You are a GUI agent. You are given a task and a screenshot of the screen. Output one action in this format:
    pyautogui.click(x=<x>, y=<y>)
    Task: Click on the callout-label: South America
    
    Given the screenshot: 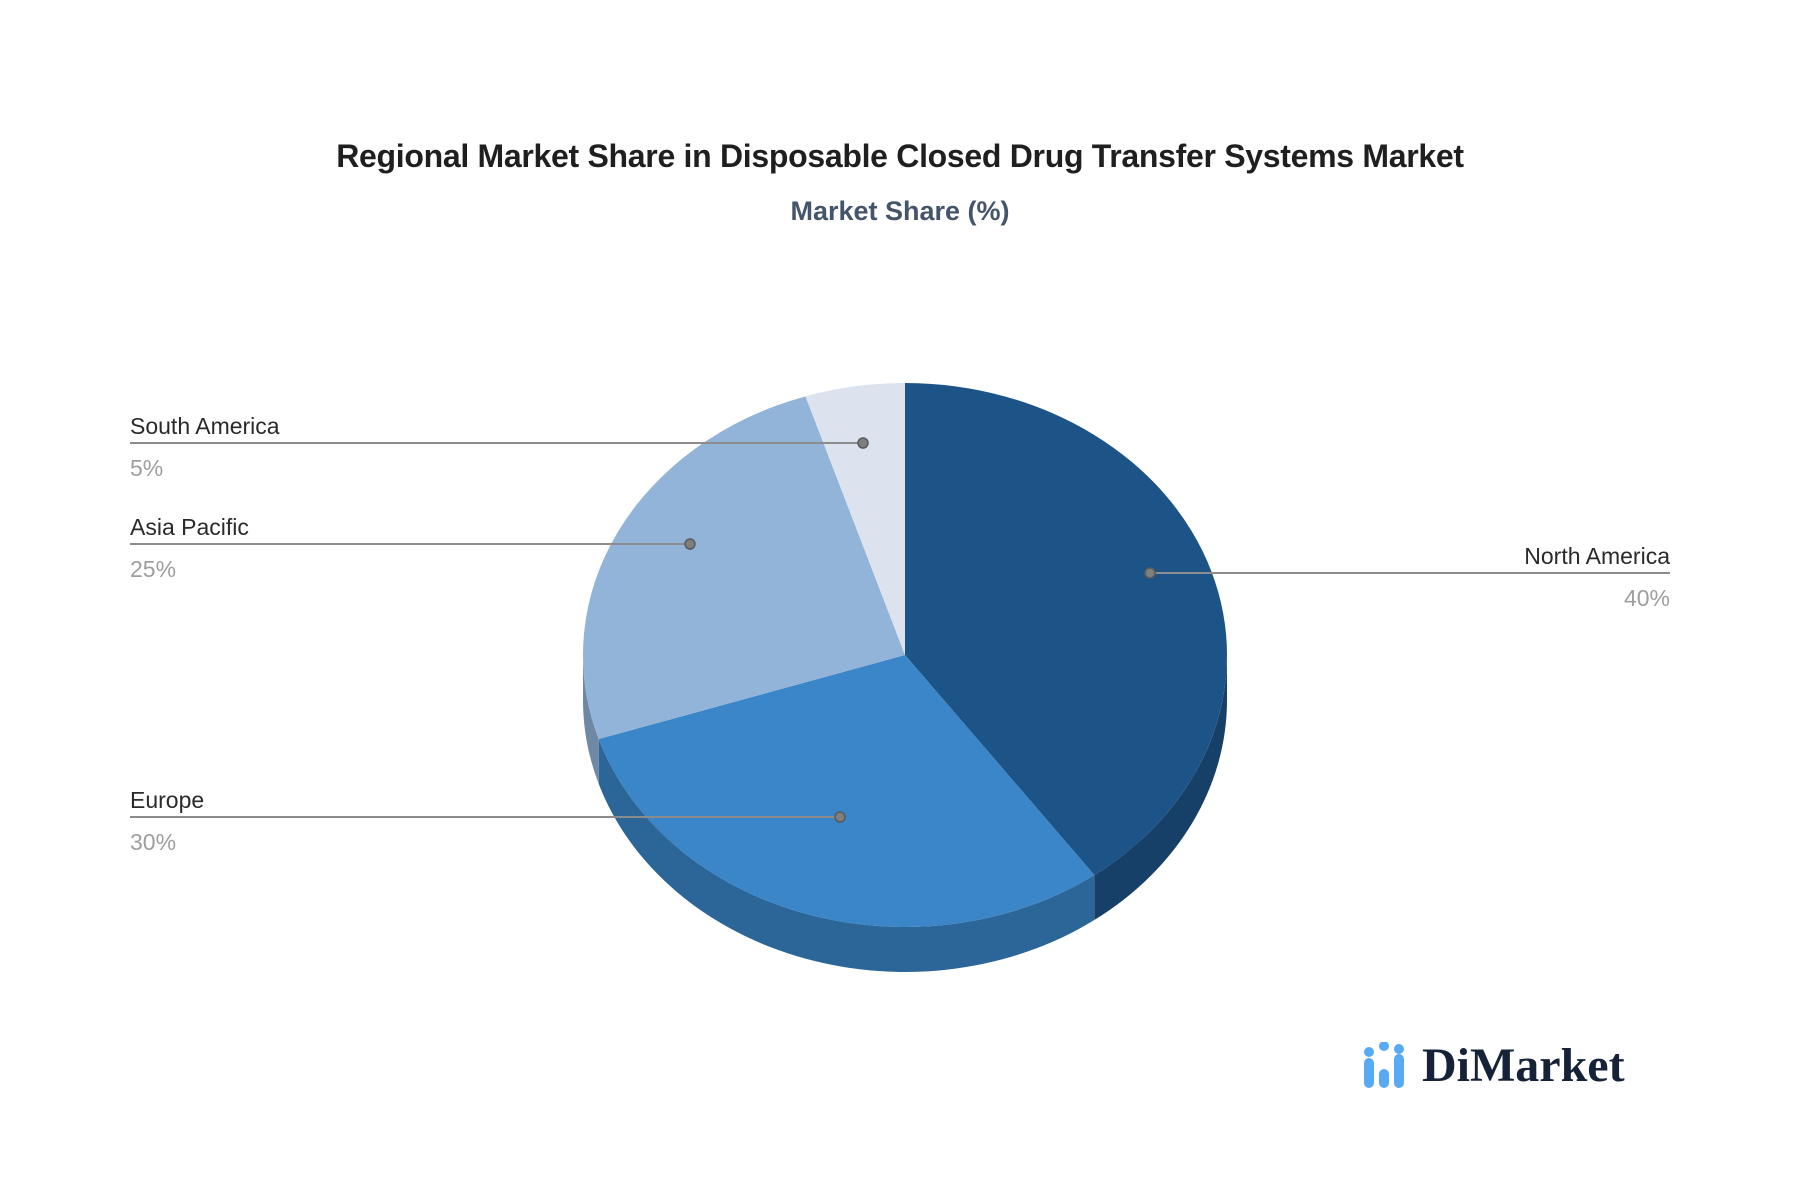 What is the action you would take?
    pyautogui.click(x=205, y=426)
    